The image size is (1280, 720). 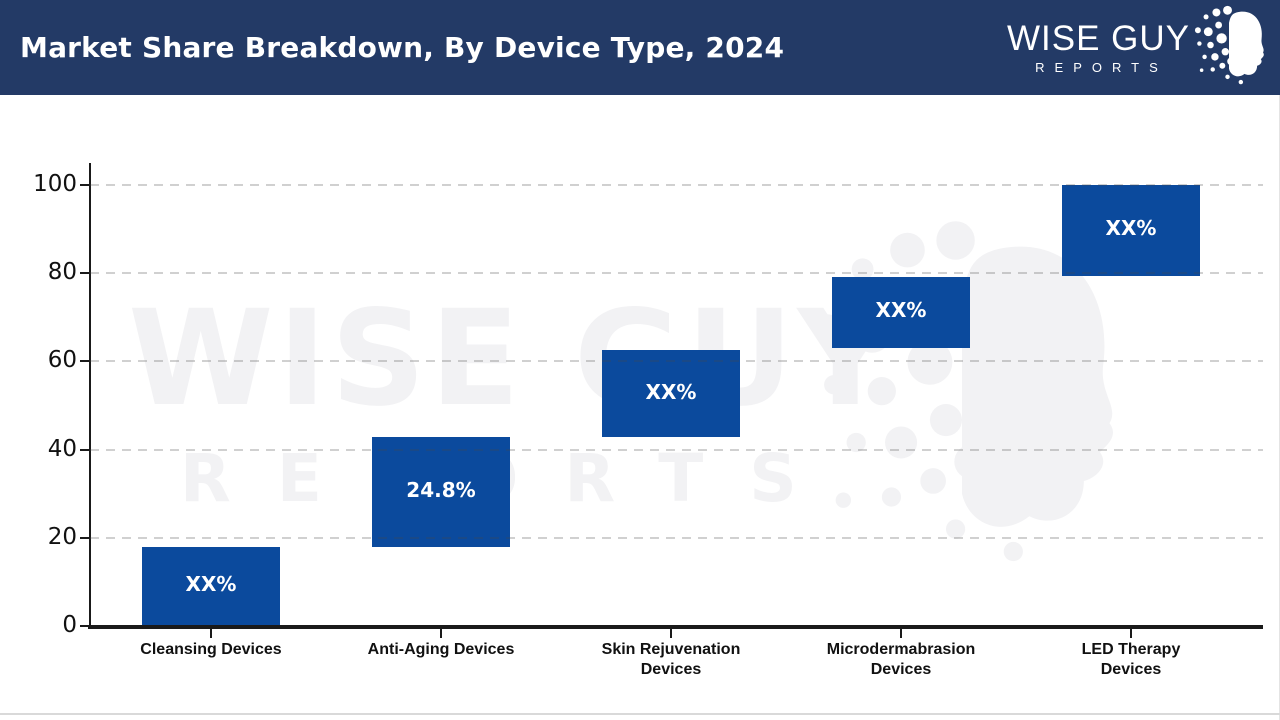 What do you see at coordinates (1229, 44) in the screenshot?
I see `brand-face-icon` at bounding box center [1229, 44].